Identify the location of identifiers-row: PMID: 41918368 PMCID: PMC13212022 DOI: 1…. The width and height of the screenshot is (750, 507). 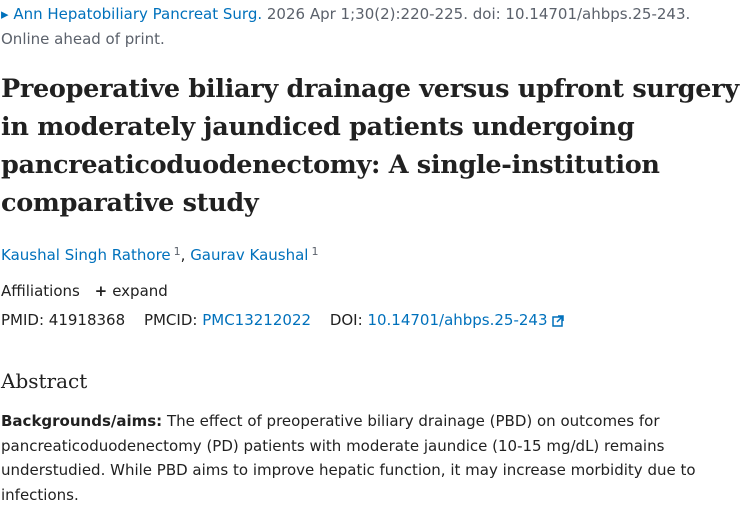
(282, 320).